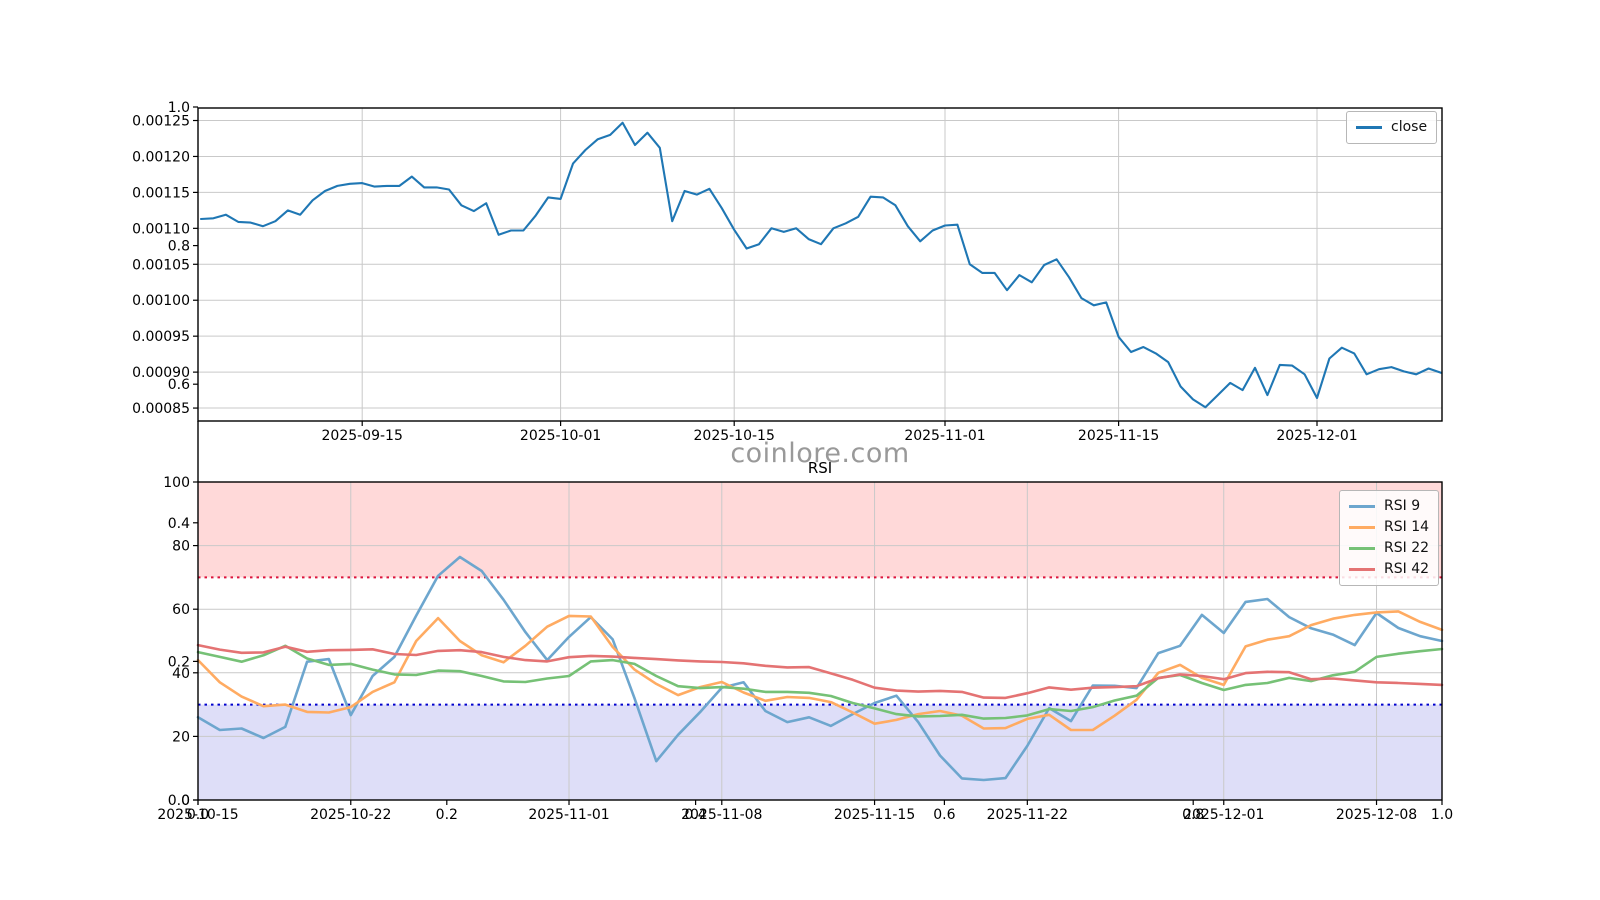  Describe the element at coordinates (350, 815) in the screenshot. I see `rsi-xtick-label: 2025-10-22` at that location.